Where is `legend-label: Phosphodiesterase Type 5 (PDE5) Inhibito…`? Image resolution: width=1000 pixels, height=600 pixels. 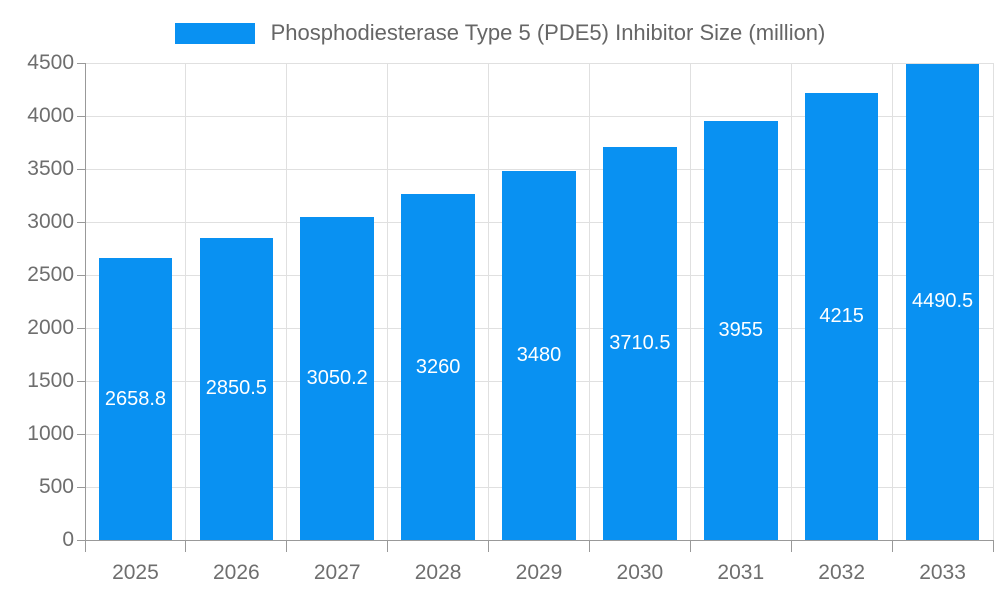 legend-label: Phosphodiesterase Type 5 (PDE5) Inhibito… is located at coordinates (548, 32).